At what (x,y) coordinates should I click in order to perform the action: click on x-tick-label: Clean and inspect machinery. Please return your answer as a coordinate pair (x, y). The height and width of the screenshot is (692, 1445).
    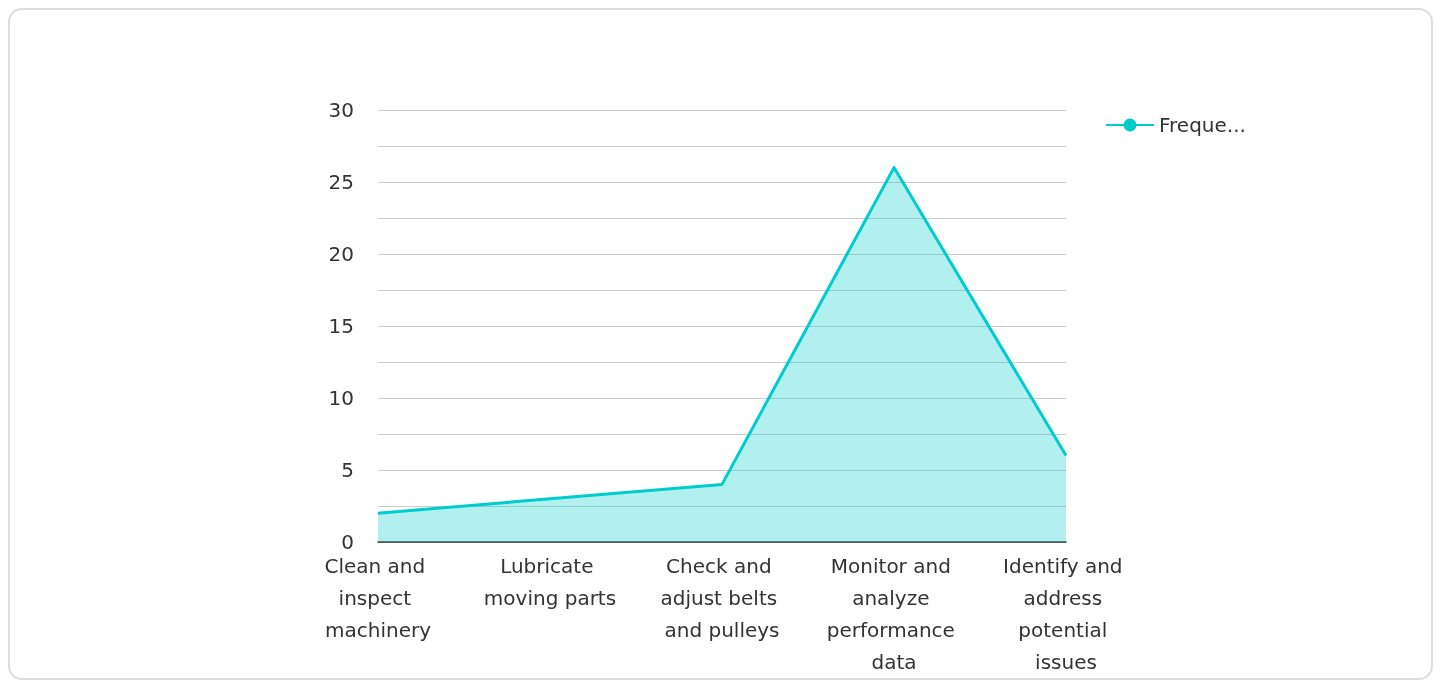
    Looking at the image, I should click on (378, 598).